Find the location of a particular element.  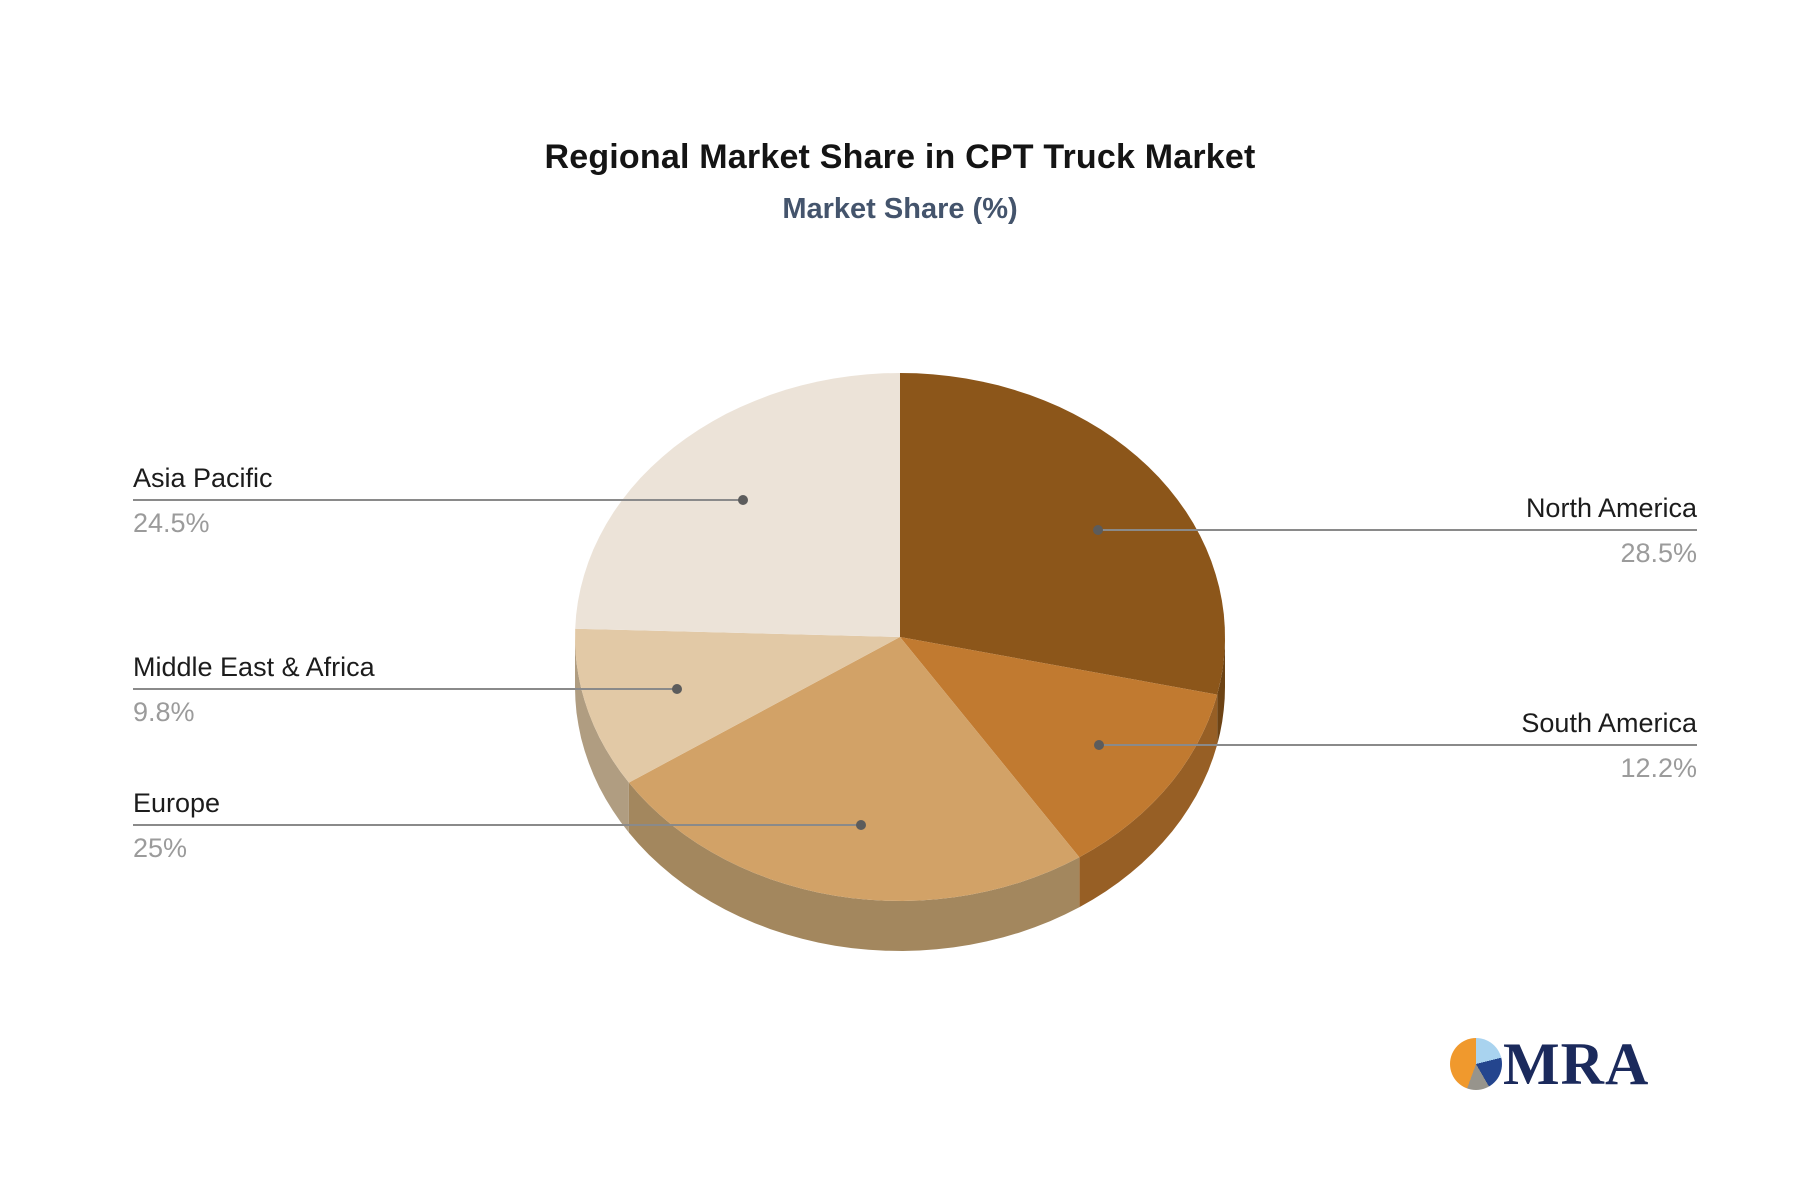

callout-asia-pacific: Asia Pacific 24.5% is located at coordinates (440, 500).